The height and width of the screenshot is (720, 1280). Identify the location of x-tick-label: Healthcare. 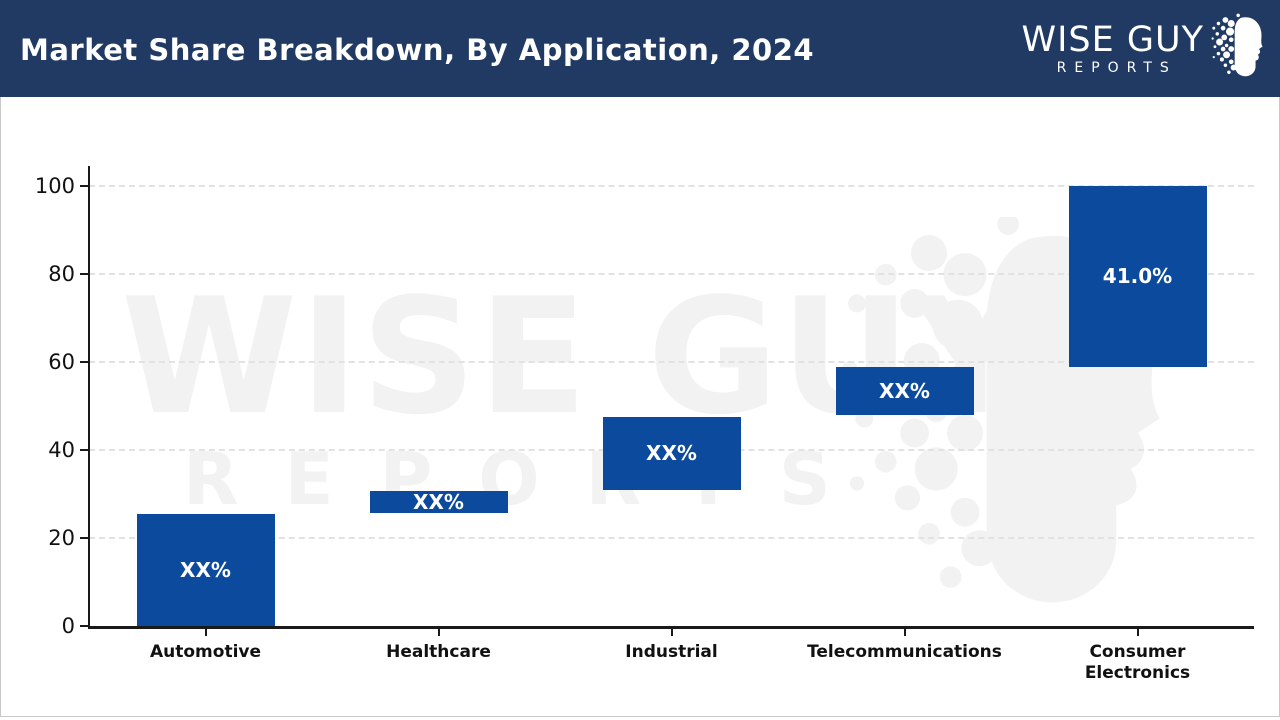
(438, 652).